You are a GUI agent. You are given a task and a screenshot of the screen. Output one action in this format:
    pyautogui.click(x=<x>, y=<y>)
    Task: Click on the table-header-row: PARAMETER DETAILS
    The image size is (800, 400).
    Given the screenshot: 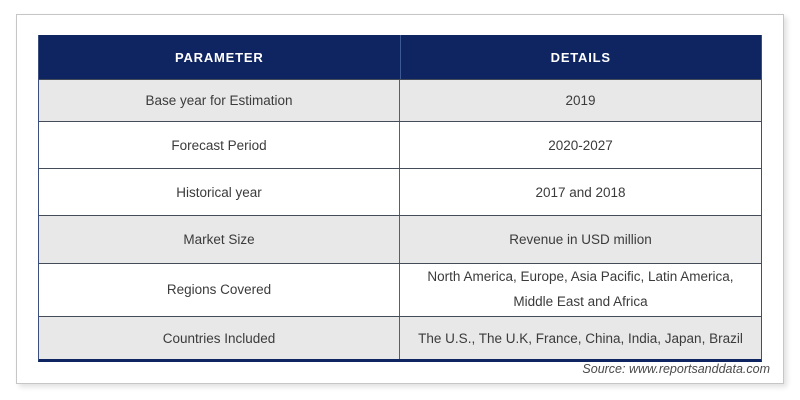 What is the action you would take?
    pyautogui.click(x=400, y=57)
    